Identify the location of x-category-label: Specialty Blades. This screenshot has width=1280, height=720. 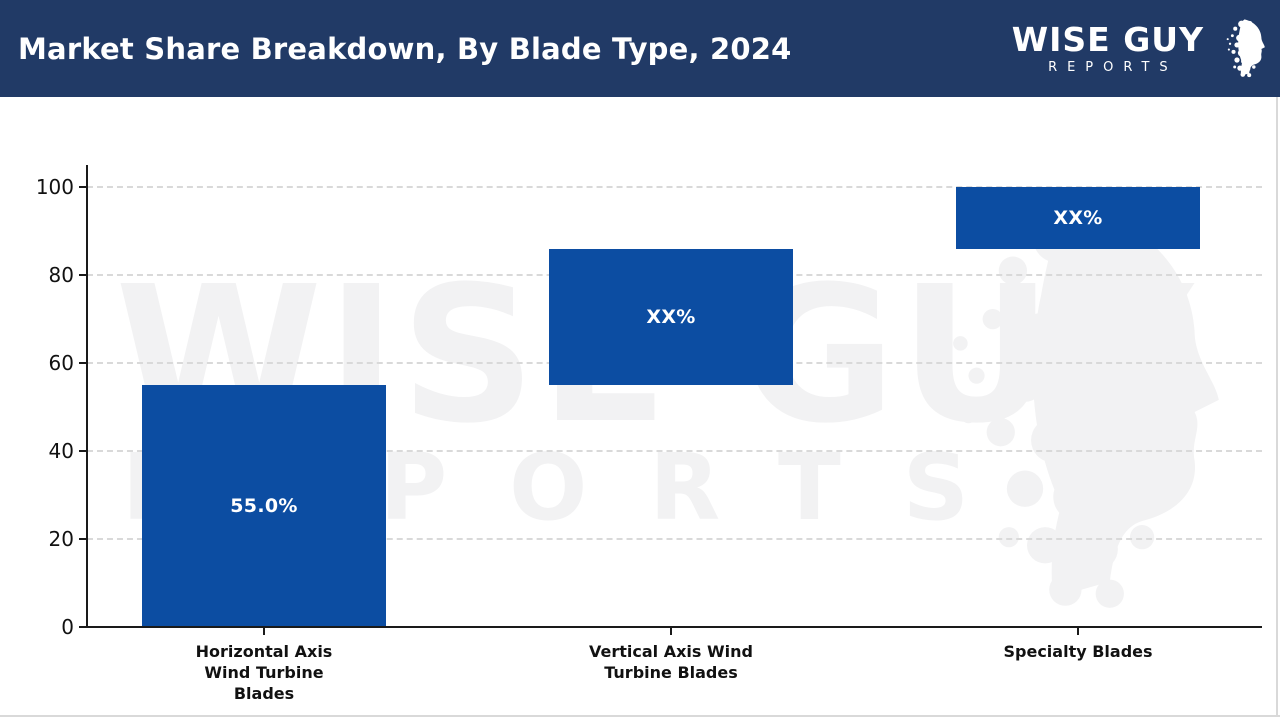
(1078, 651).